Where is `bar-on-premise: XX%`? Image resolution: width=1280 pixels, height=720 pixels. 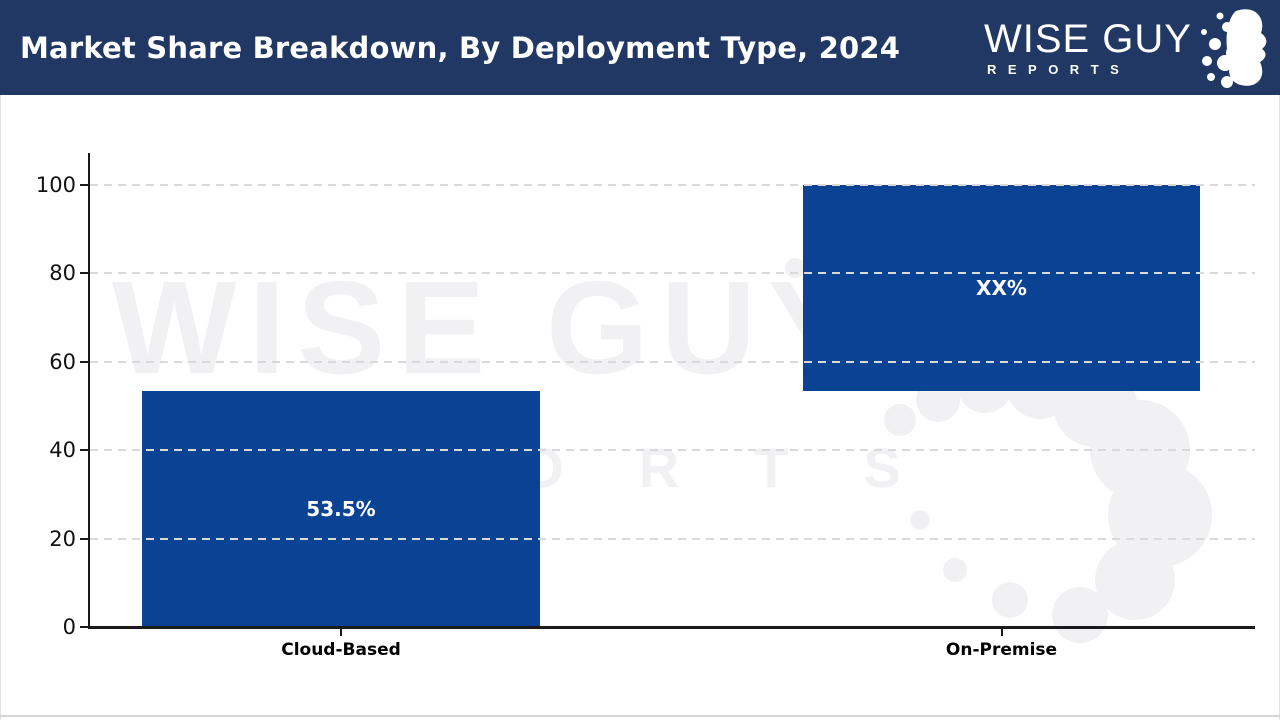 bar-on-premise: XX% is located at coordinates (1001, 288).